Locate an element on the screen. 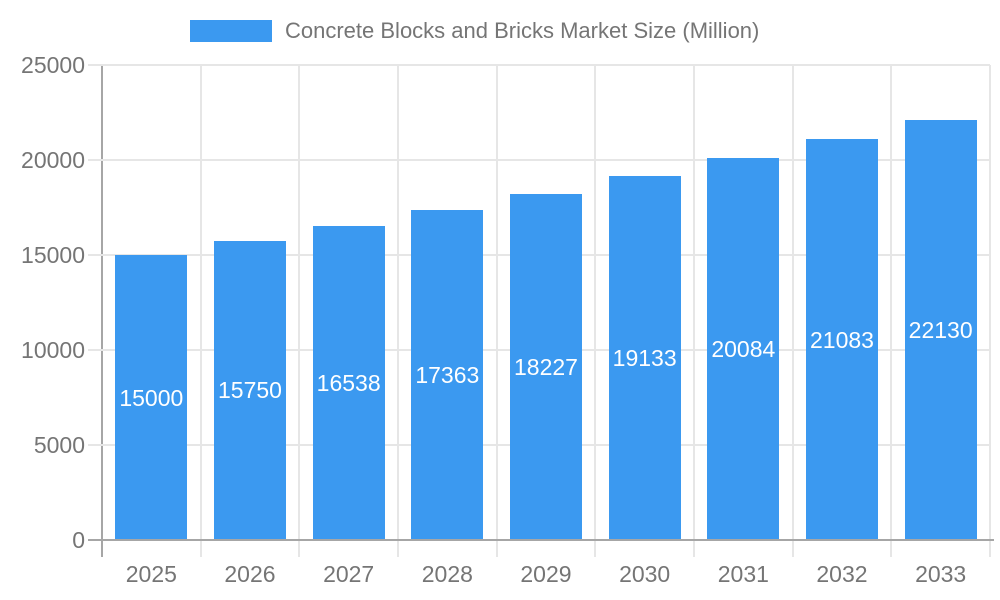 This screenshot has width=1000, height=600. bar: 15750 is located at coordinates (250, 390).